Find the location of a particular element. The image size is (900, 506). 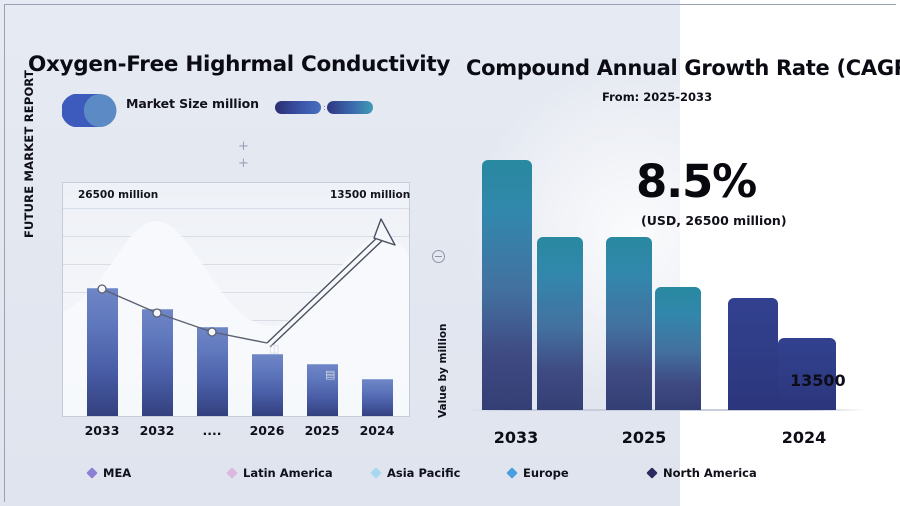

legend-pill-primary is located at coordinates (298, 107).